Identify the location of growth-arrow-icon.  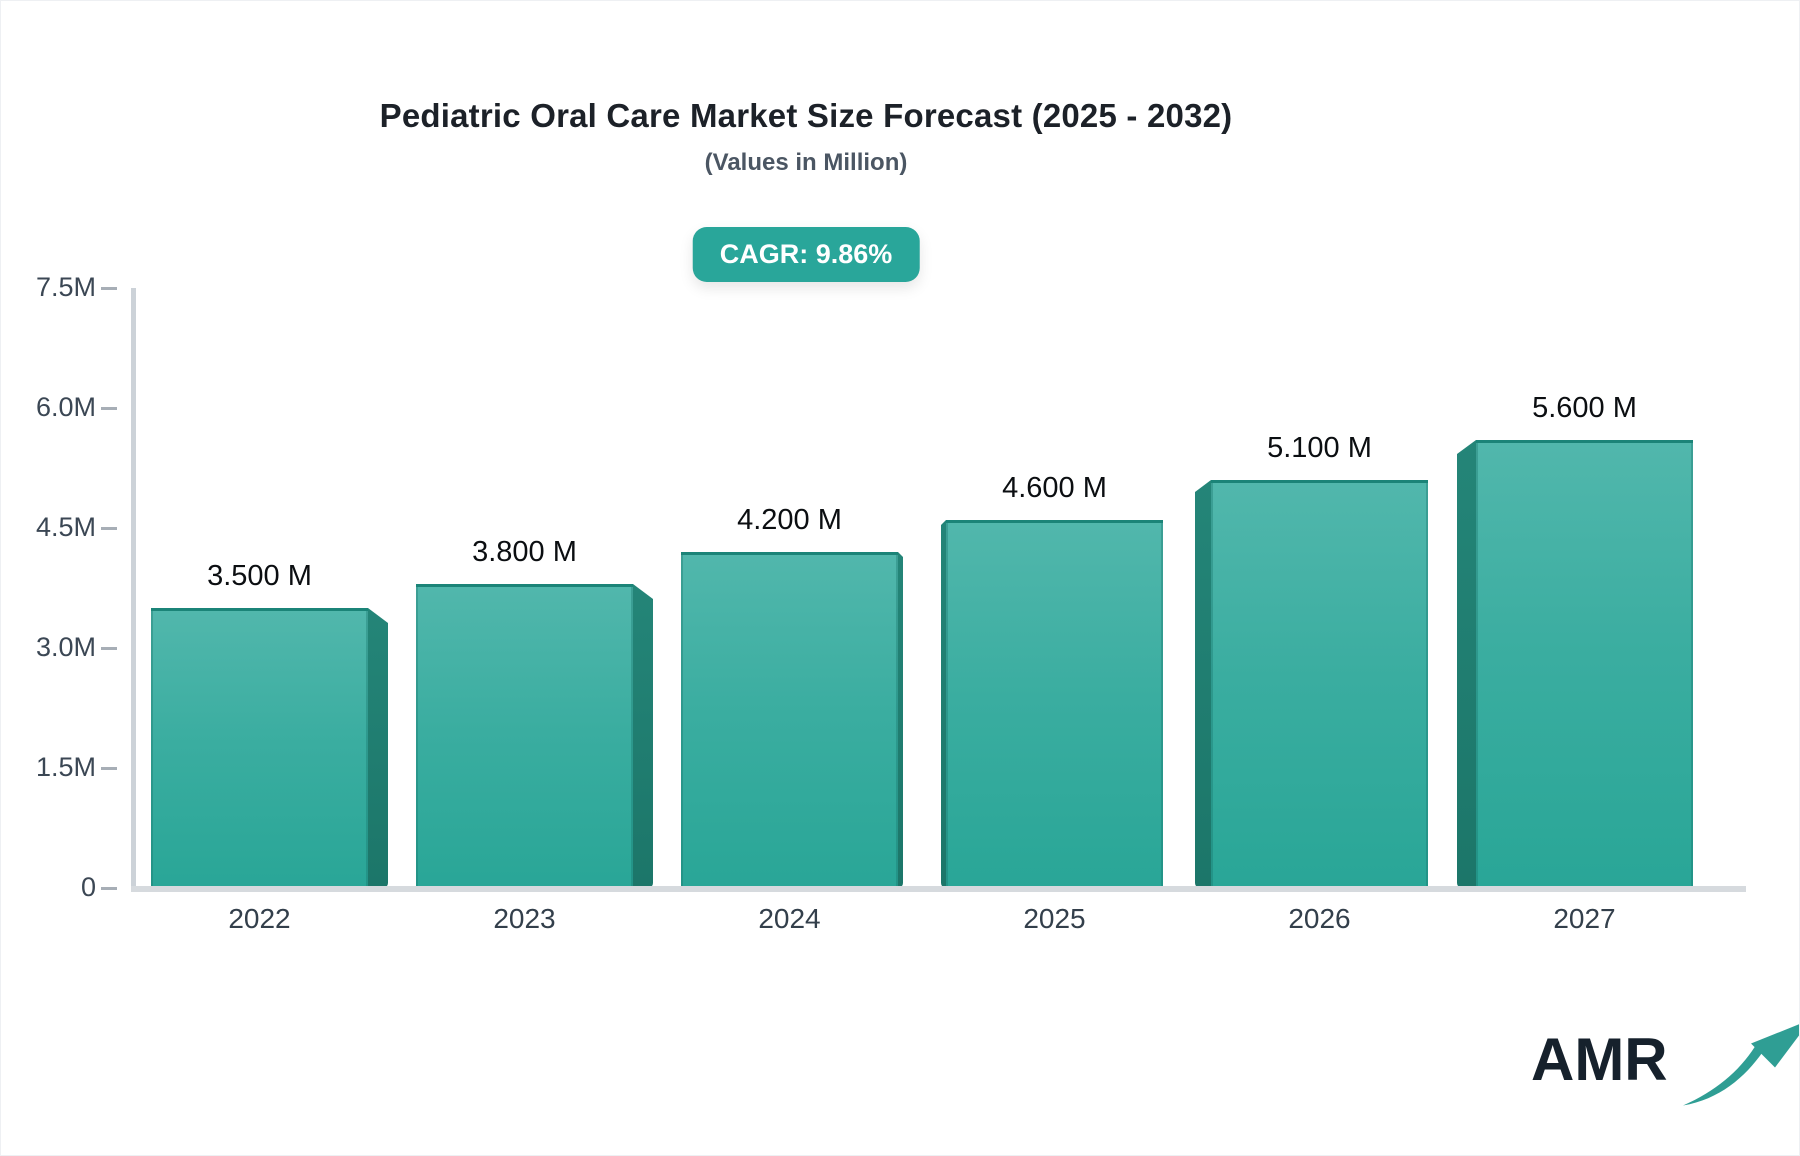
(1741, 1065).